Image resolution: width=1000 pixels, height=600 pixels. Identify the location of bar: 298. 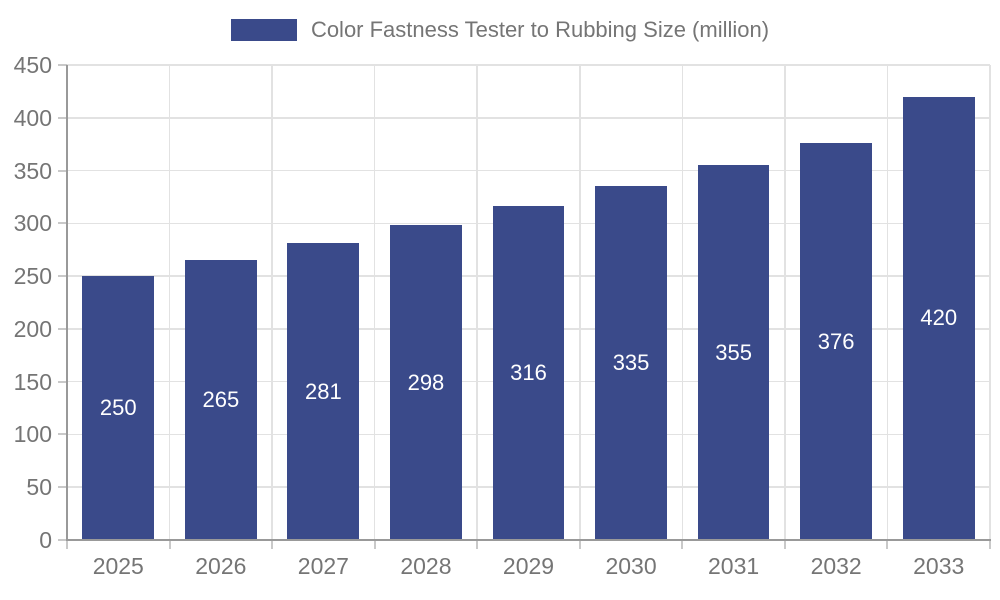
(426, 382).